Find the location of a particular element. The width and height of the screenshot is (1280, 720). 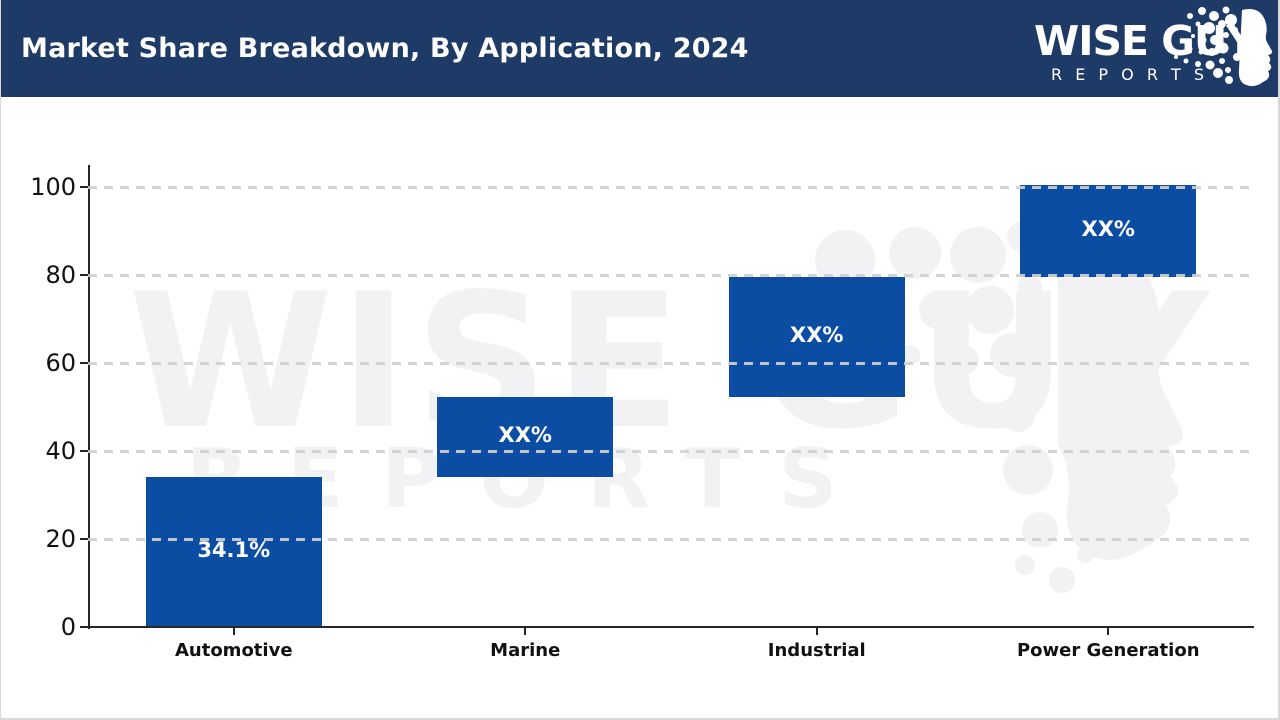

y-tick-label: 60 is located at coordinates (60, 363).